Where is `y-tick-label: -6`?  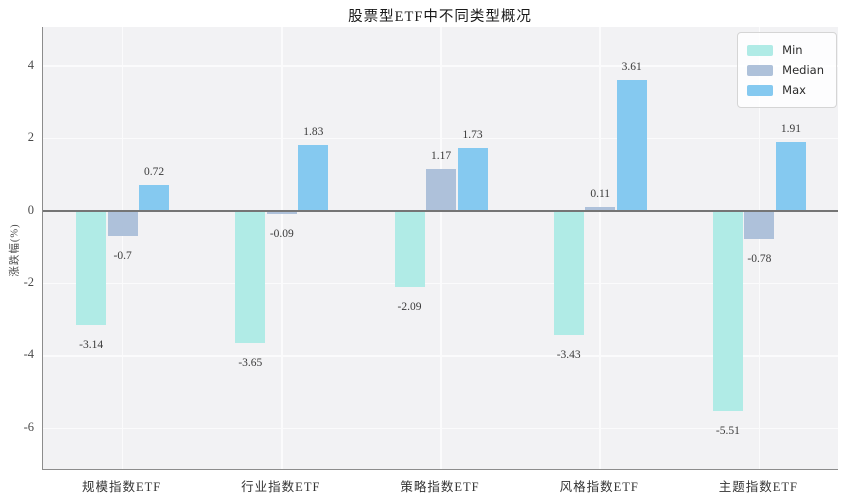 y-tick-label: -6 is located at coordinates (28, 426).